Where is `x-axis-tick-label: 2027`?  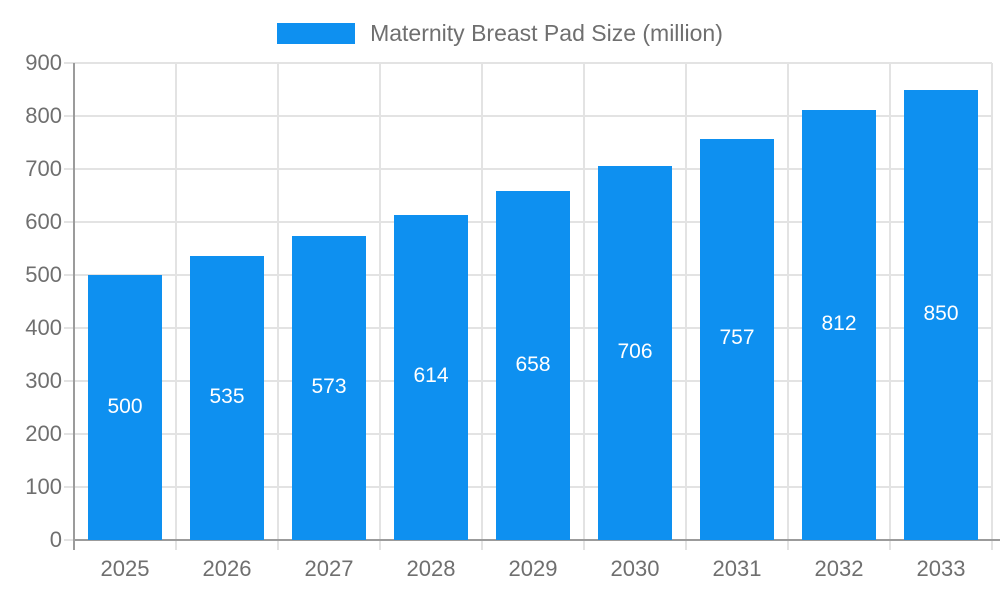
x-axis-tick-label: 2027 is located at coordinates (329, 568).